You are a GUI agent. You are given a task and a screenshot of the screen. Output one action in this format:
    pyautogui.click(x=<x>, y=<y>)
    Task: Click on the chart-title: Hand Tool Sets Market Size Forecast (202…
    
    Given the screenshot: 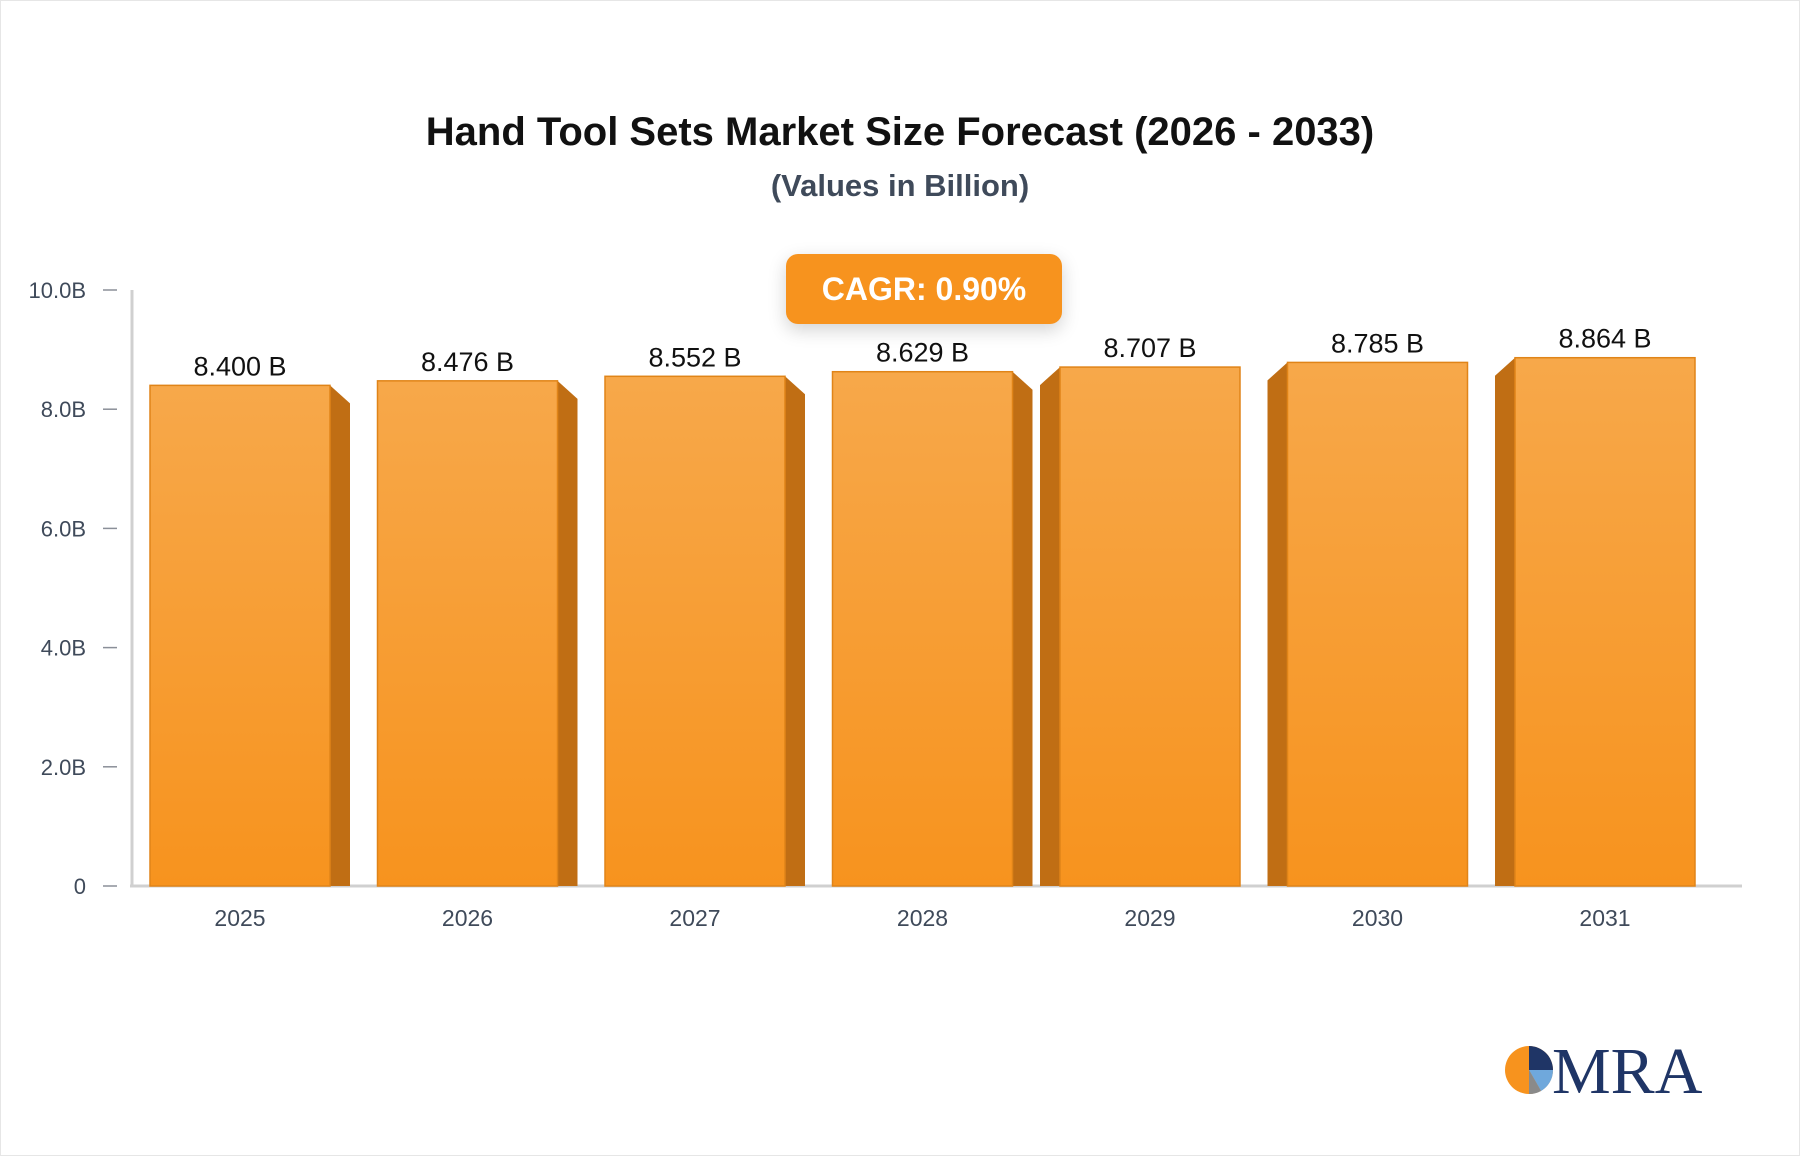 What is the action you would take?
    pyautogui.click(x=900, y=132)
    